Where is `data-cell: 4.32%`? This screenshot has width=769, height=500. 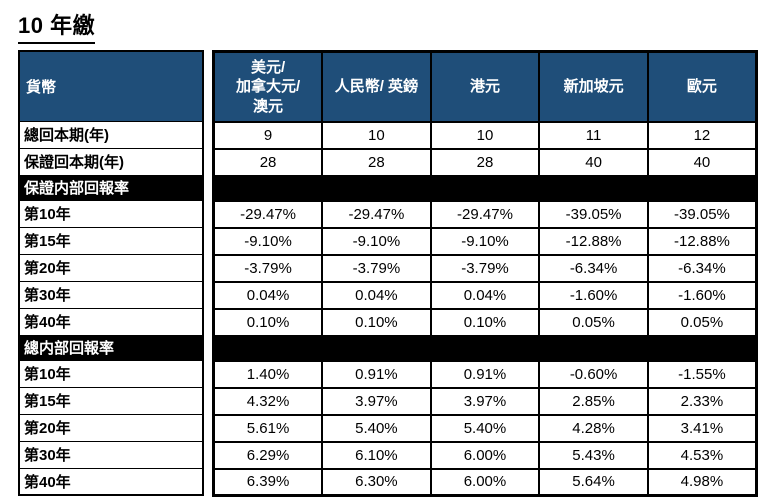 data-cell: 4.32% is located at coordinates (268, 401).